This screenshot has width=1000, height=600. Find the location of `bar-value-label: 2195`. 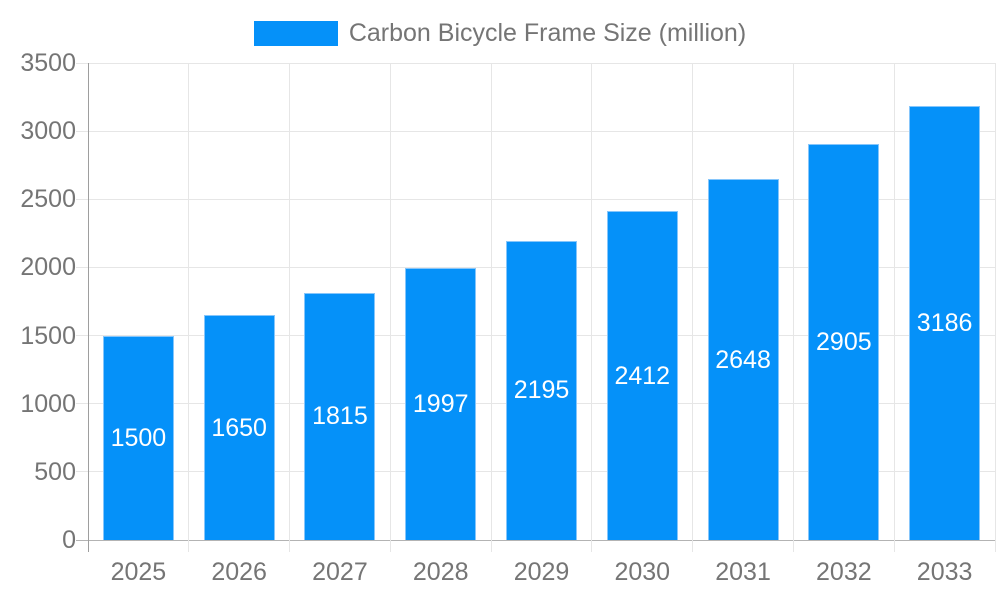

bar-value-label: 2195 is located at coordinates (541, 390).